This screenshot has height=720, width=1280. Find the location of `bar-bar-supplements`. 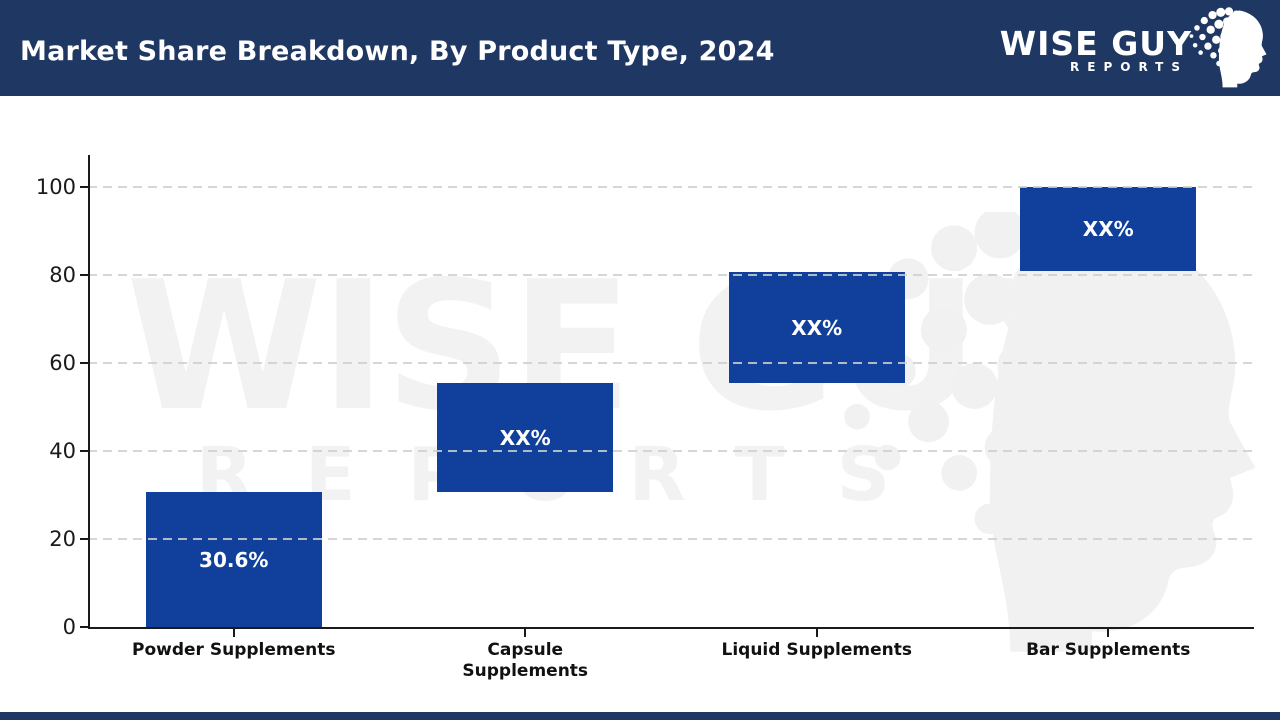

bar-bar-supplements is located at coordinates (1108, 229).